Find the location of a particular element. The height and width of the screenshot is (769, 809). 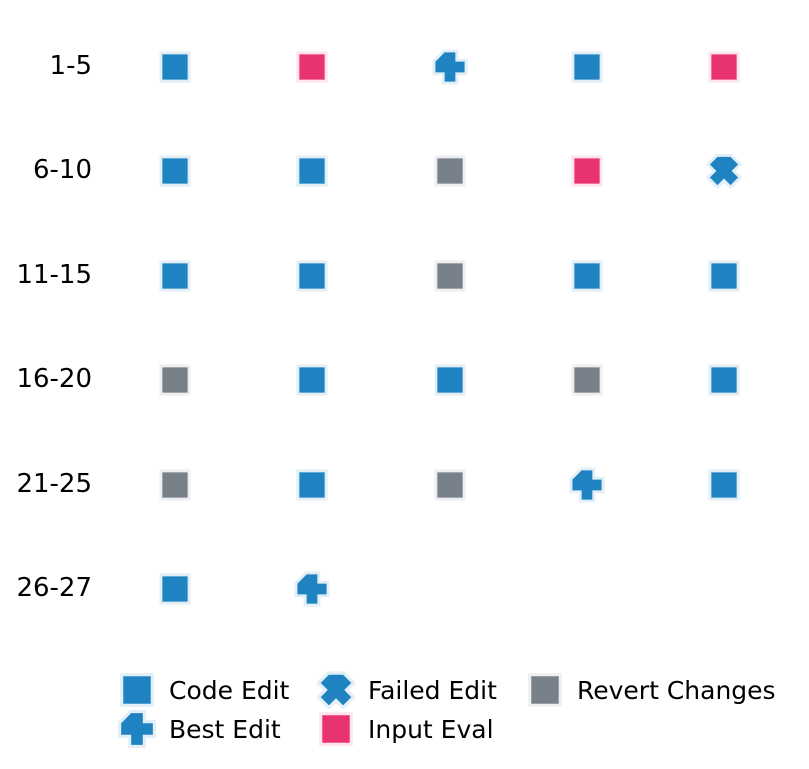

legend-label: Input Eval is located at coordinates (431, 729).